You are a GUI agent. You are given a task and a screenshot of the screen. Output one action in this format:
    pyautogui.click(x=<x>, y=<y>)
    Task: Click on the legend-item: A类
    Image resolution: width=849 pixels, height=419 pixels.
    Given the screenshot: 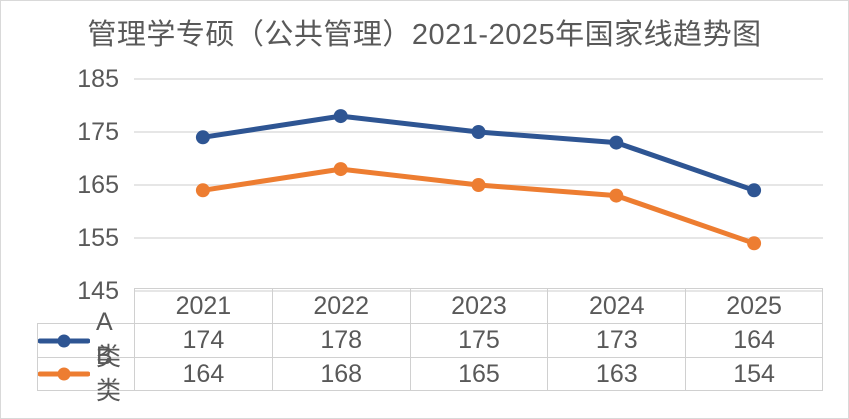 What is the action you would take?
    pyautogui.click(x=85, y=339)
    